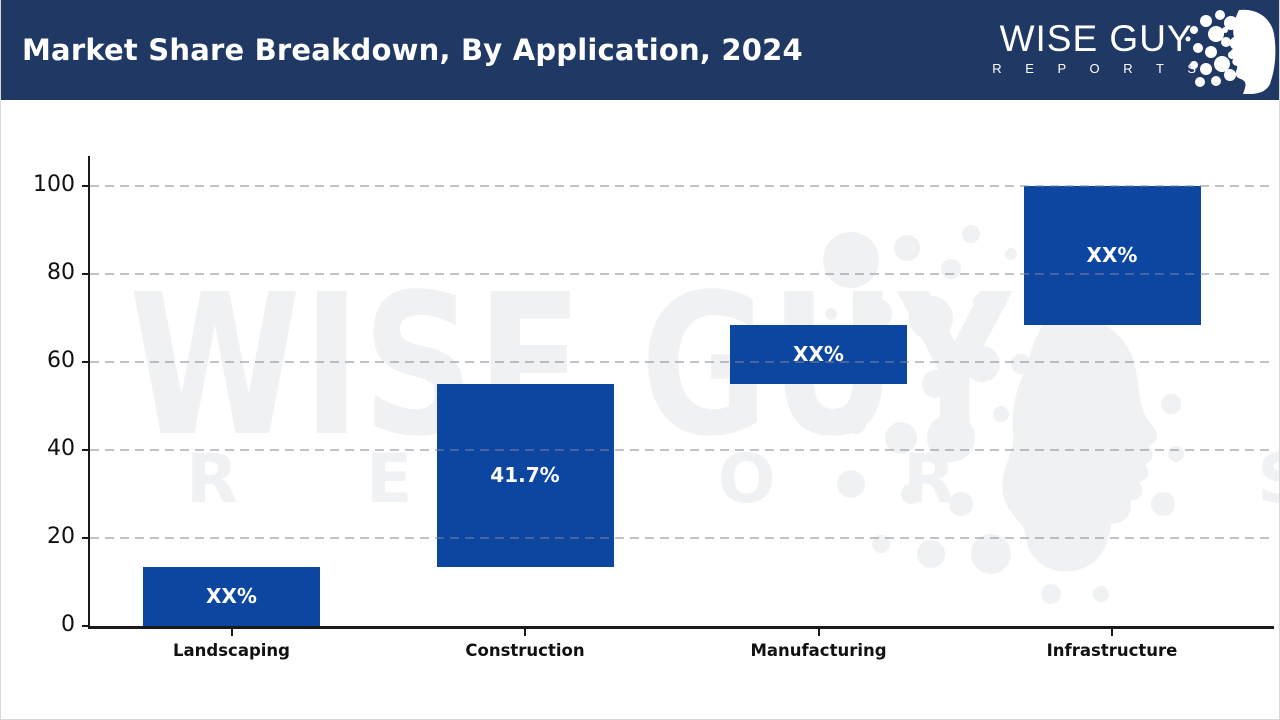 The height and width of the screenshot is (720, 1280). What do you see at coordinates (61, 536) in the screenshot?
I see `y-tick-label-20: 20` at bounding box center [61, 536].